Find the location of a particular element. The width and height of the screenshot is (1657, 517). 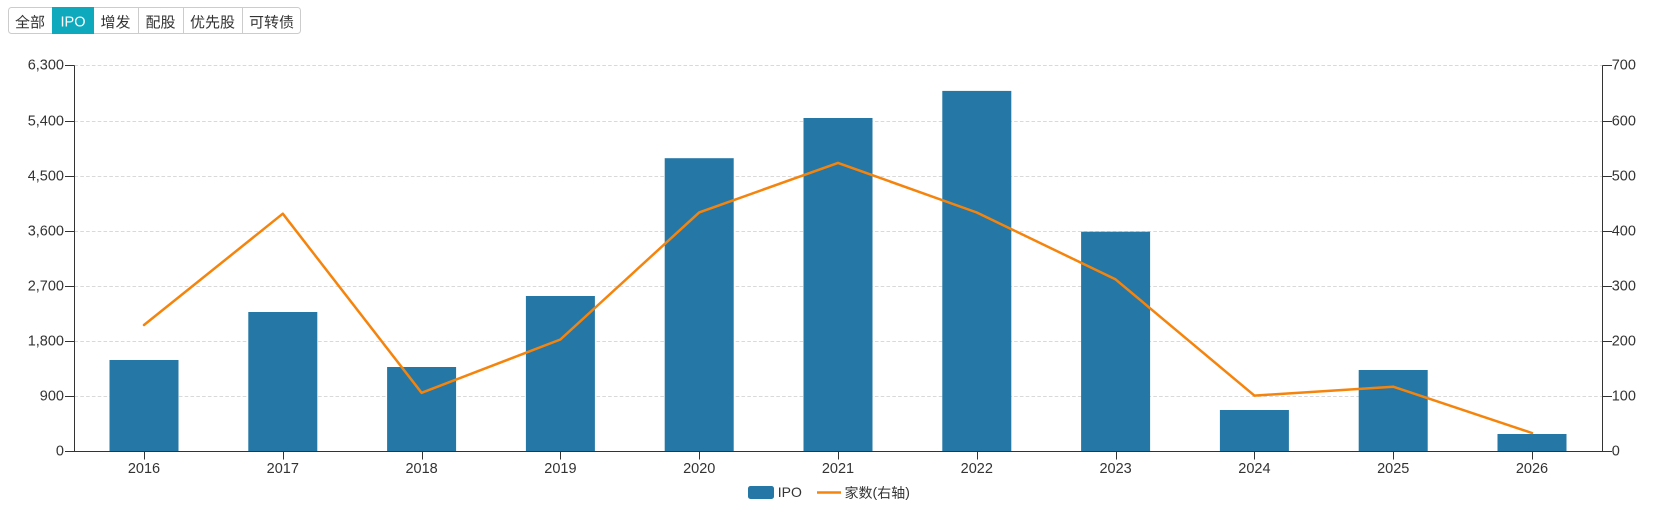

svg-text: 2024 is located at coordinates (1254, 469).